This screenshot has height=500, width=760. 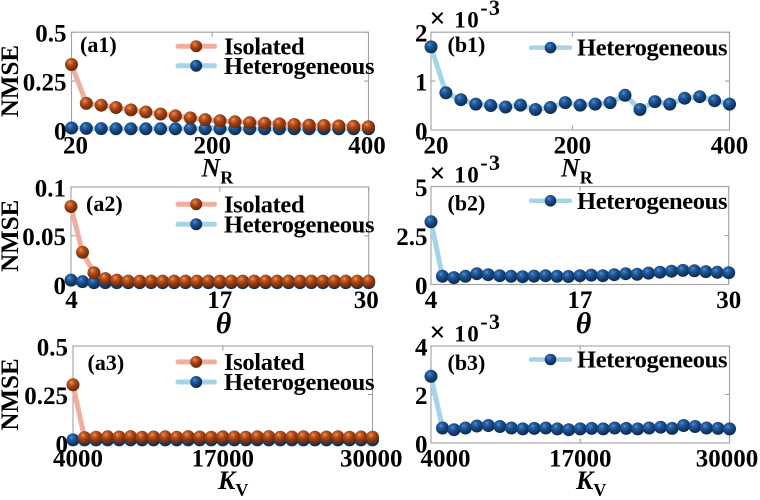 I want to click on svg-text: 2.5, so click(x=411, y=237).